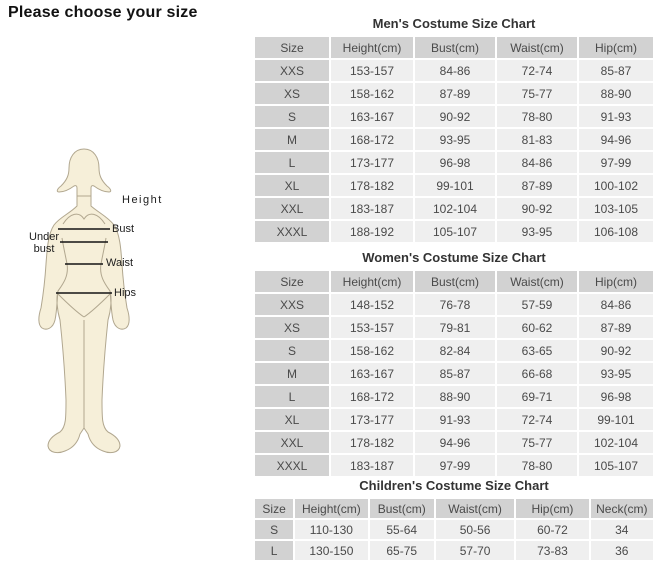 This screenshot has width=667, height=563. What do you see at coordinates (455, 185) in the screenshot?
I see `size-value-cell: 99-101` at bounding box center [455, 185].